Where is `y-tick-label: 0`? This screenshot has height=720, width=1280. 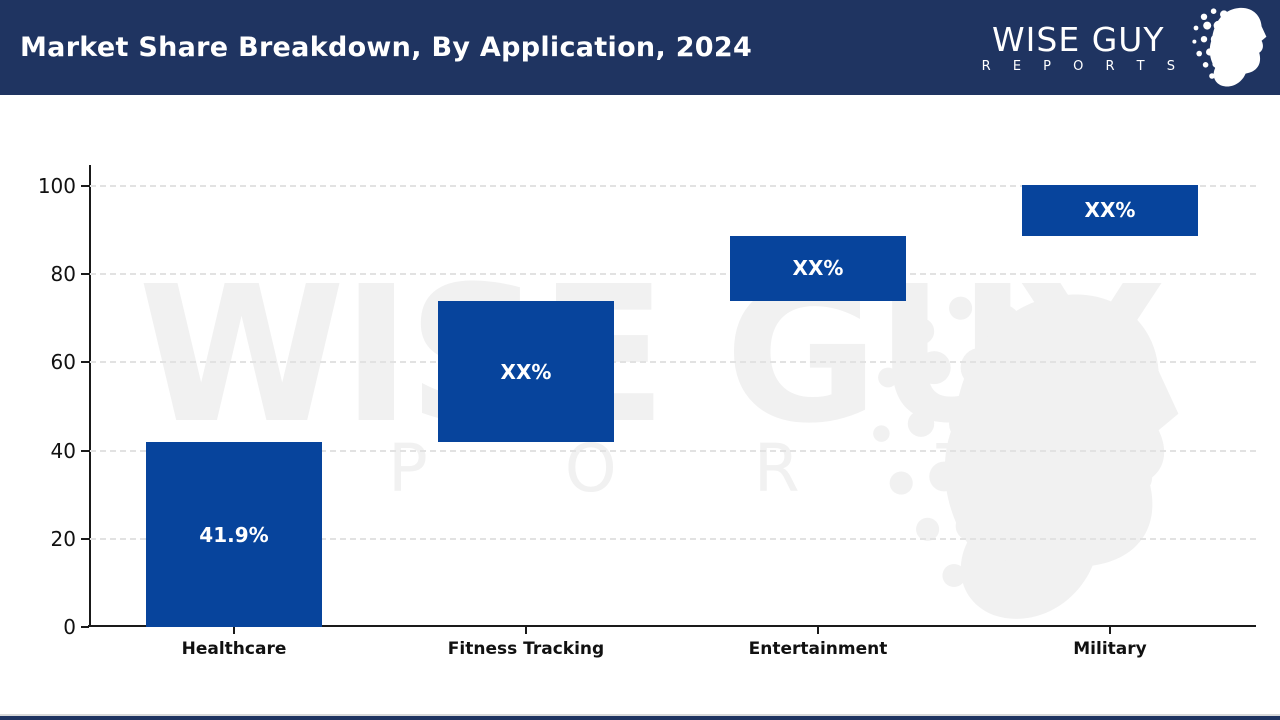
y-tick-label: 0 is located at coordinates (69, 627).